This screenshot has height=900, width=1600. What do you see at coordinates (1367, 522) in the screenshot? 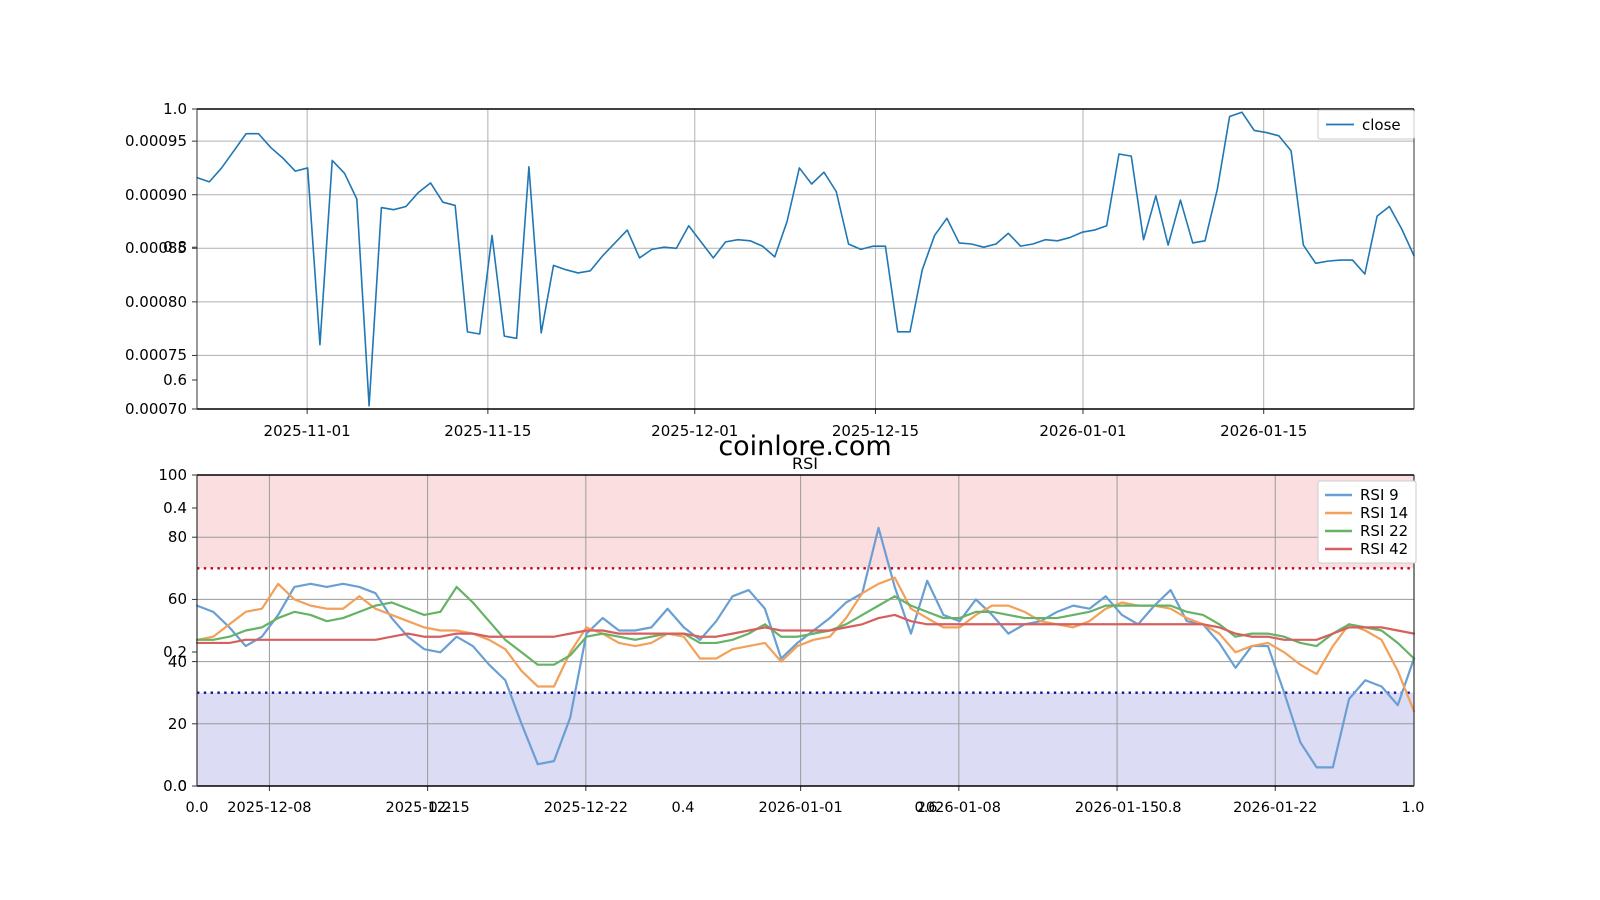
I see `rsi-legend-box` at bounding box center [1367, 522].